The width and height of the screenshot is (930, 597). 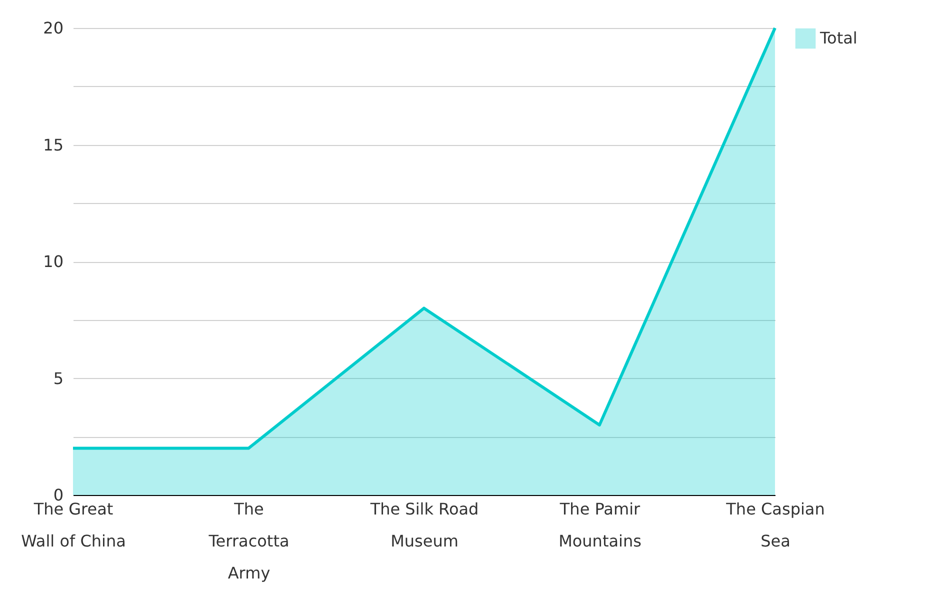 I want to click on x-tick-label: The Pamir Mountains, so click(x=600, y=525).